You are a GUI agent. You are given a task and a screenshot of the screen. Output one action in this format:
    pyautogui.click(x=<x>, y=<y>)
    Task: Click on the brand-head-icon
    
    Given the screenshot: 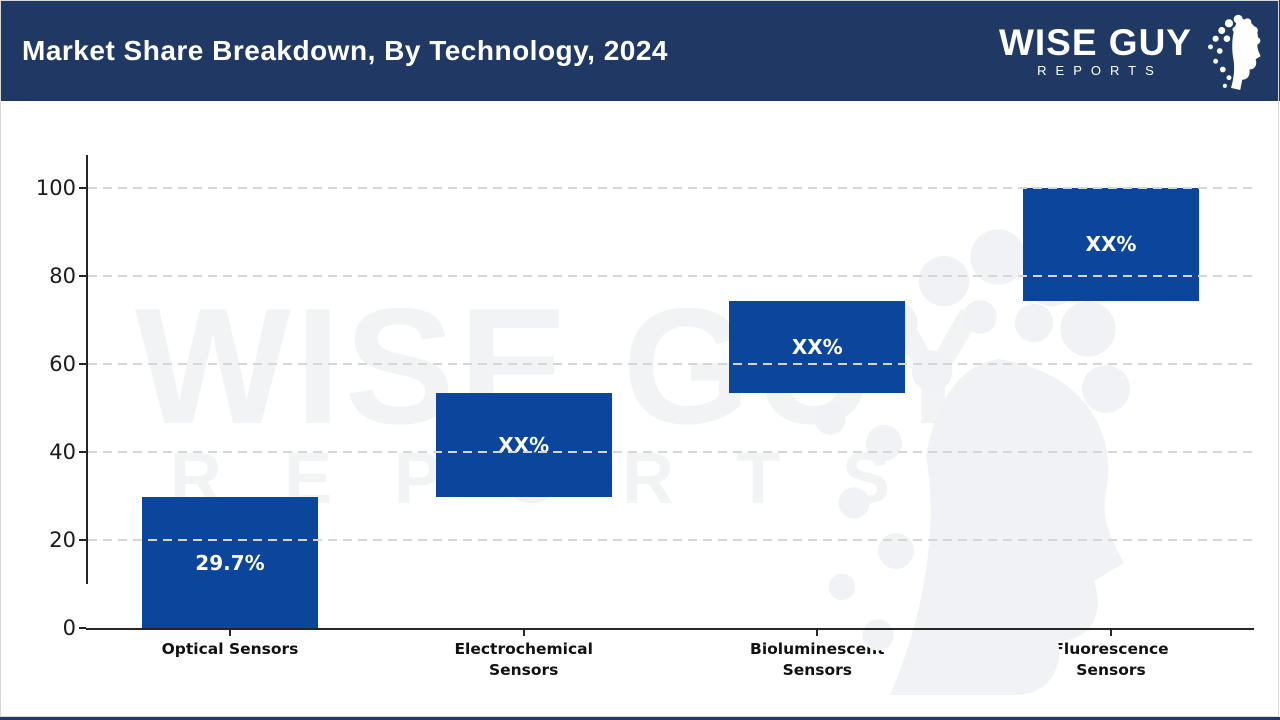 What is the action you would take?
    pyautogui.click(x=1234, y=52)
    